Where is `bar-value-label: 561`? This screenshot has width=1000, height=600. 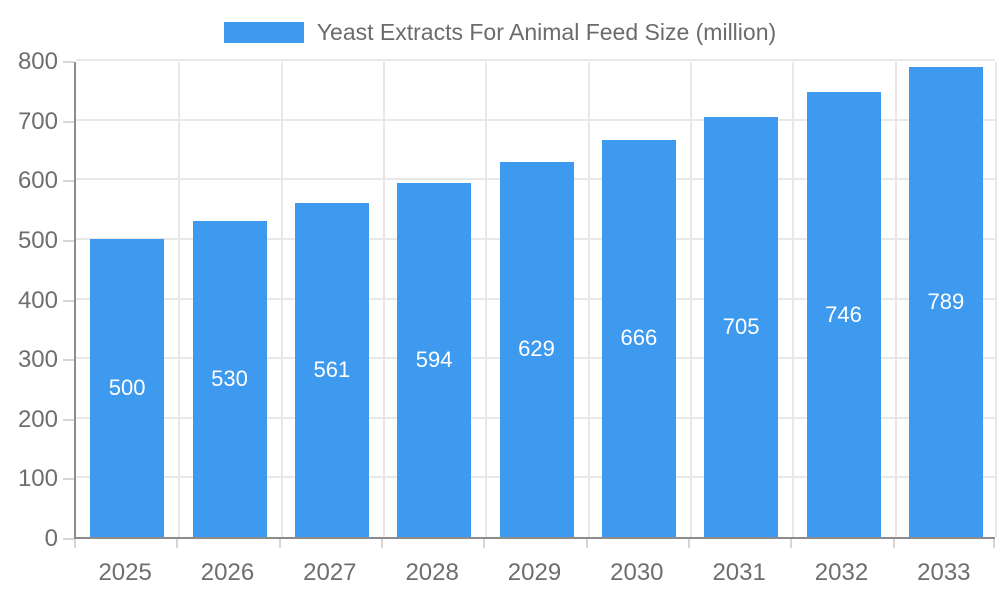 bar-value-label: 561 is located at coordinates (332, 369).